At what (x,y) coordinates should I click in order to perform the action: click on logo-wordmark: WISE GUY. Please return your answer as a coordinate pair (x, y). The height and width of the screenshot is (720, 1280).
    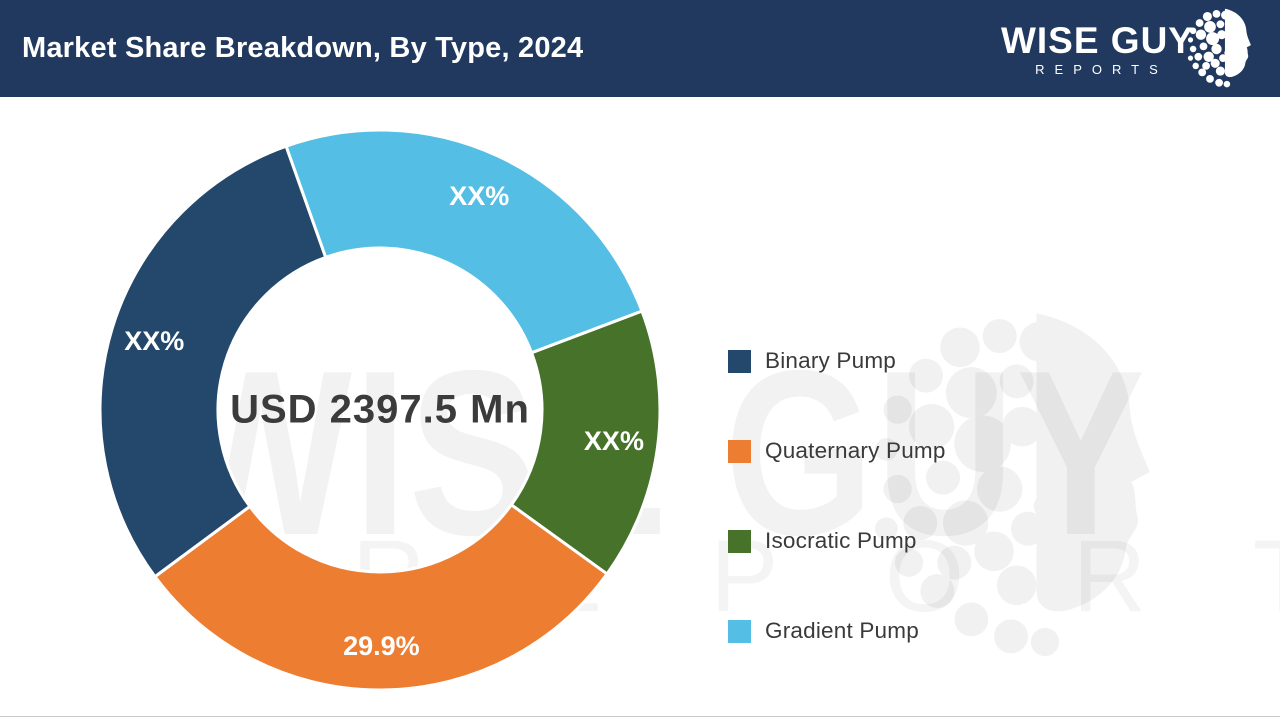
    Looking at the image, I should click on (1097, 40).